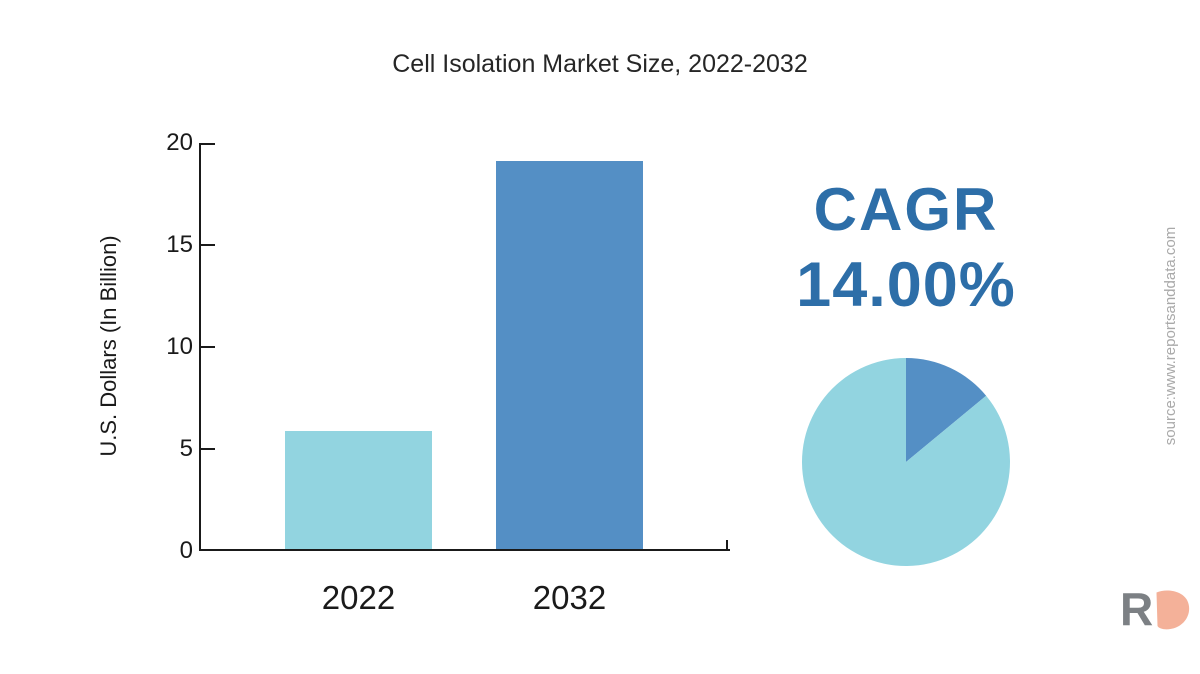  Describe the element at coordinates (906, 285) in the screenshot. I see `cagr-value: 14.00%` at that location.